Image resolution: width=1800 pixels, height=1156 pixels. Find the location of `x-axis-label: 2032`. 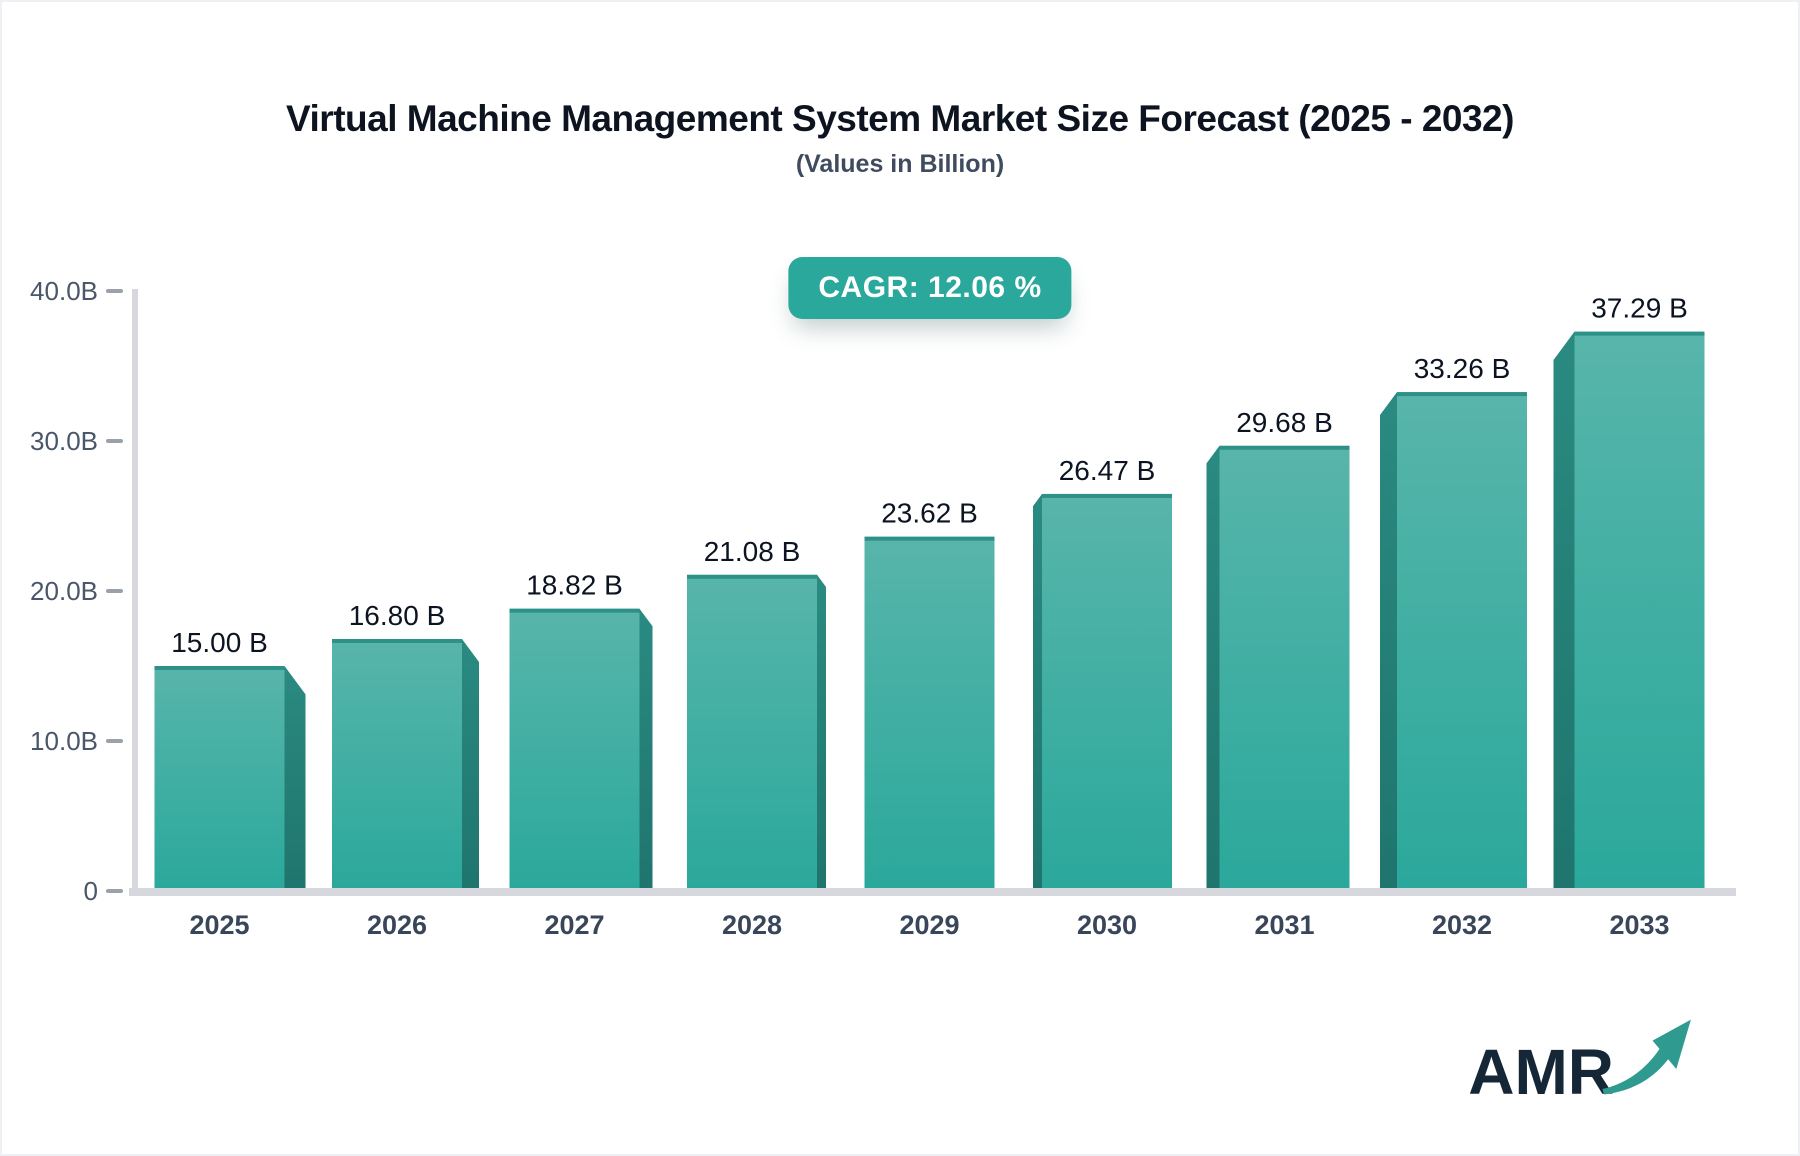

x-axis-label: 2032 is located at coordinates (1462, 925).